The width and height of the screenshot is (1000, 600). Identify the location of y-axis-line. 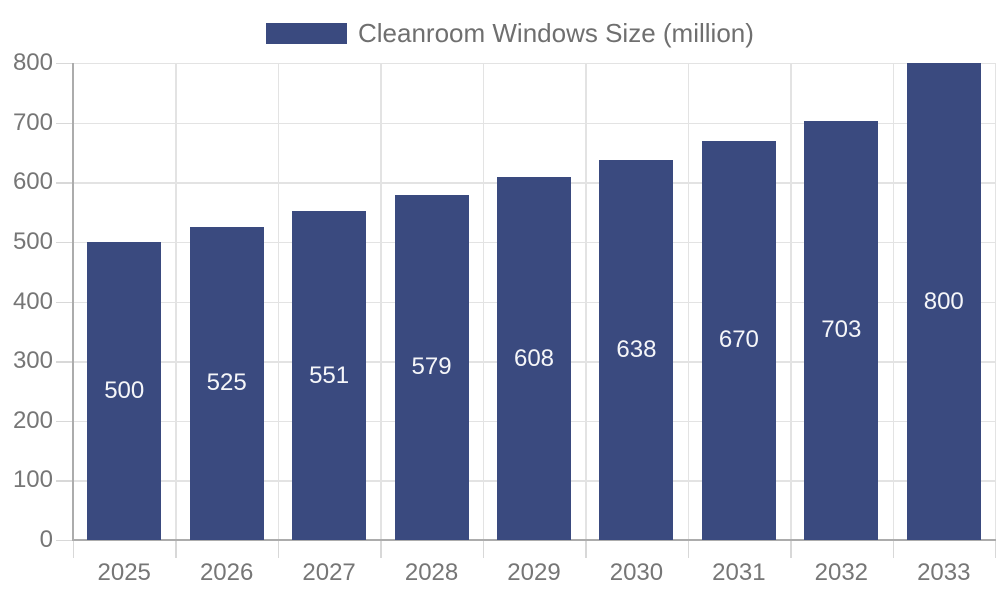
(73, 301).